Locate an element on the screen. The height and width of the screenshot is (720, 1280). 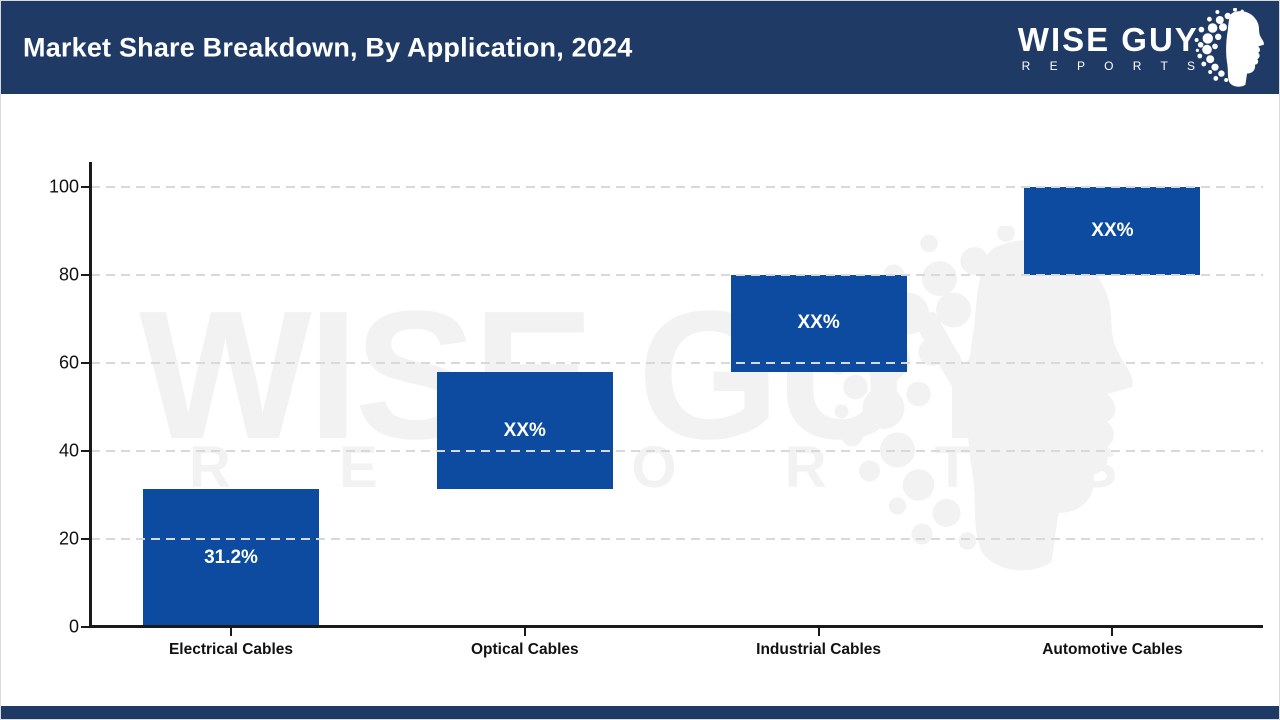
wiseguy-reports-logo: WISE GUY R E P O R T S is located at coordinates (1143, 48).